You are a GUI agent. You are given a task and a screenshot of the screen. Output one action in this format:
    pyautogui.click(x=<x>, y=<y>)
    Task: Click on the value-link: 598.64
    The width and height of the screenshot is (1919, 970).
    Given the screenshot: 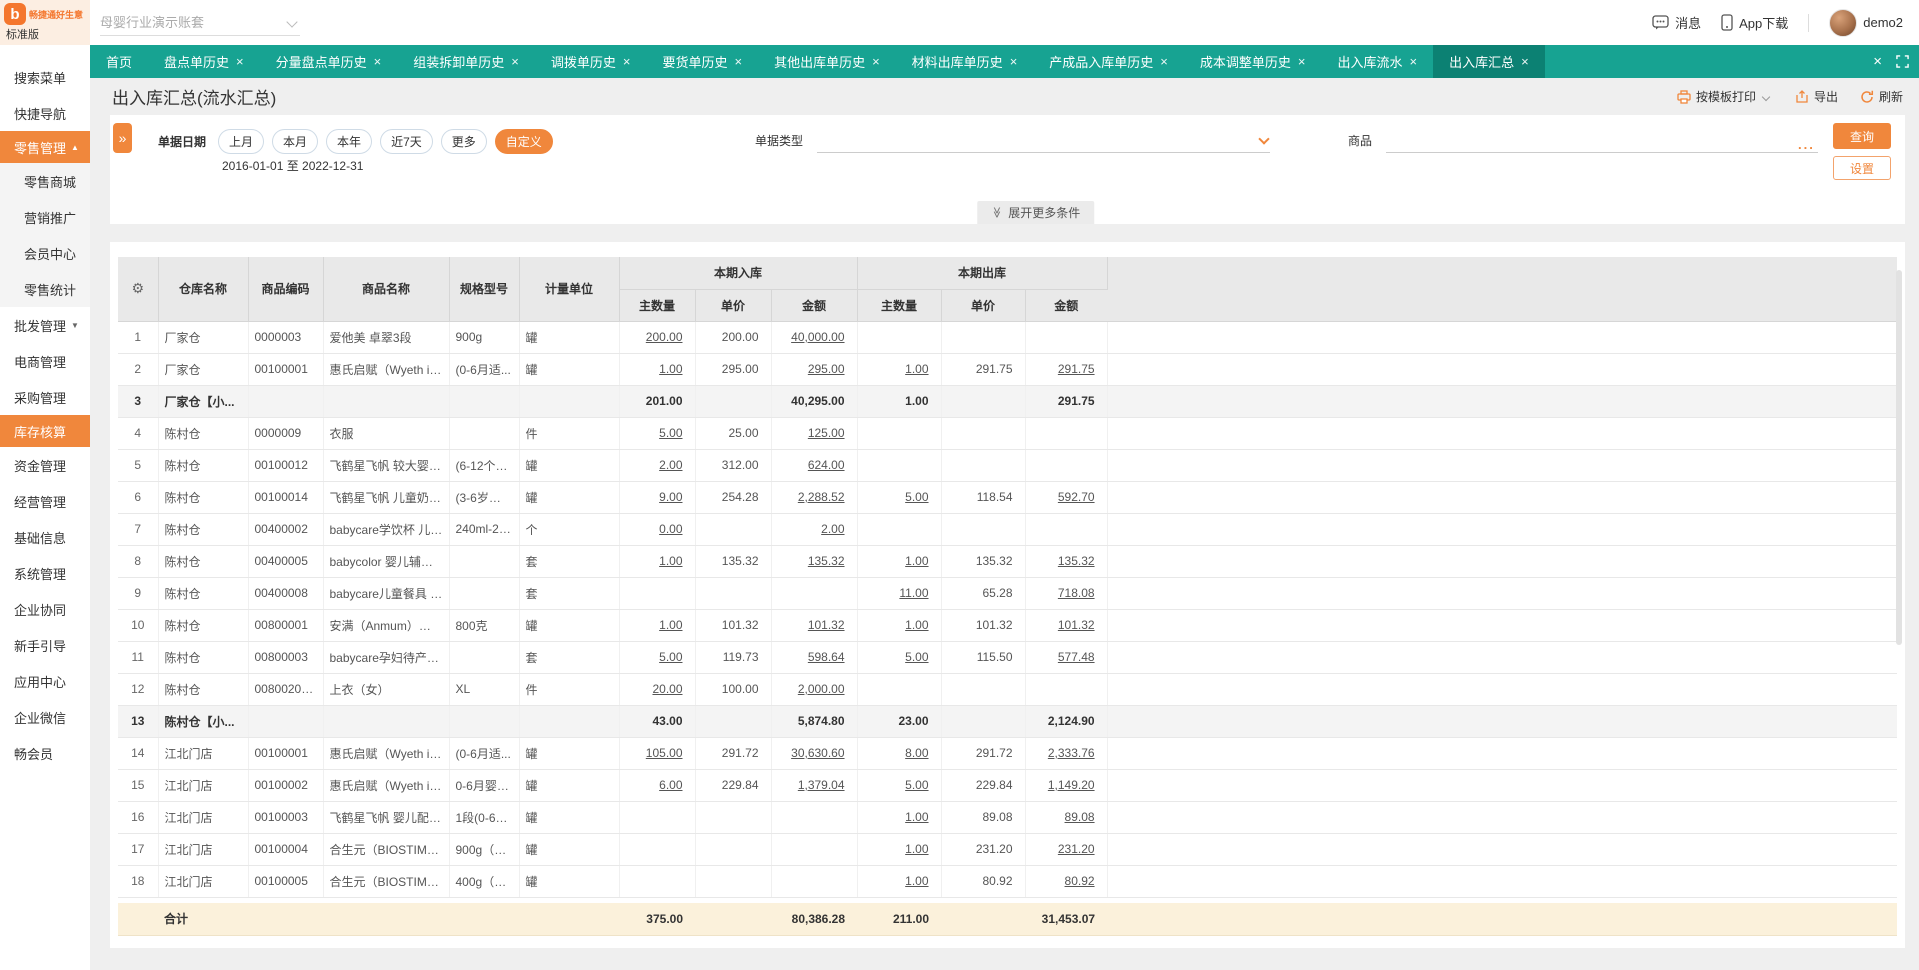 What is the action you would take?
    pyautogui.click(x=826, y=657)
    